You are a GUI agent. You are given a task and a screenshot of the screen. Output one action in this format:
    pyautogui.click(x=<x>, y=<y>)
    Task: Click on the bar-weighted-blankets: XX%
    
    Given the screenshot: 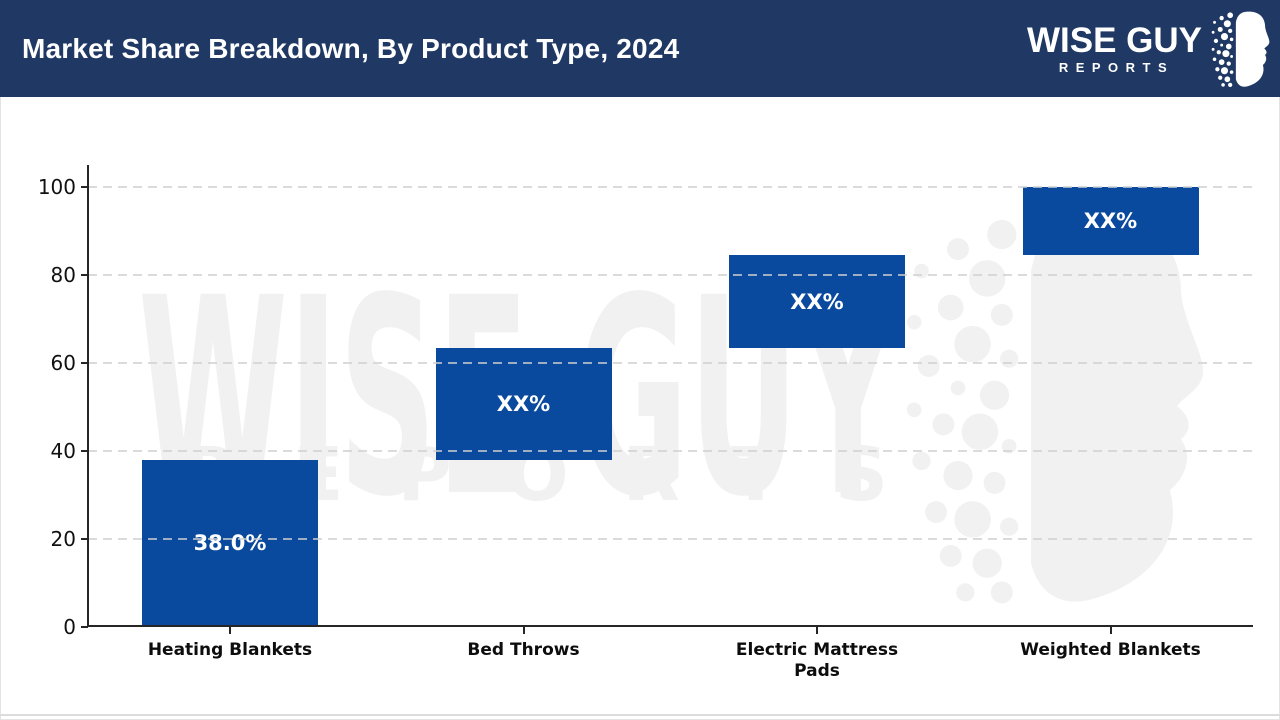 What is the action you would take?
    pyautogui.click(x=1110, y=221)
    